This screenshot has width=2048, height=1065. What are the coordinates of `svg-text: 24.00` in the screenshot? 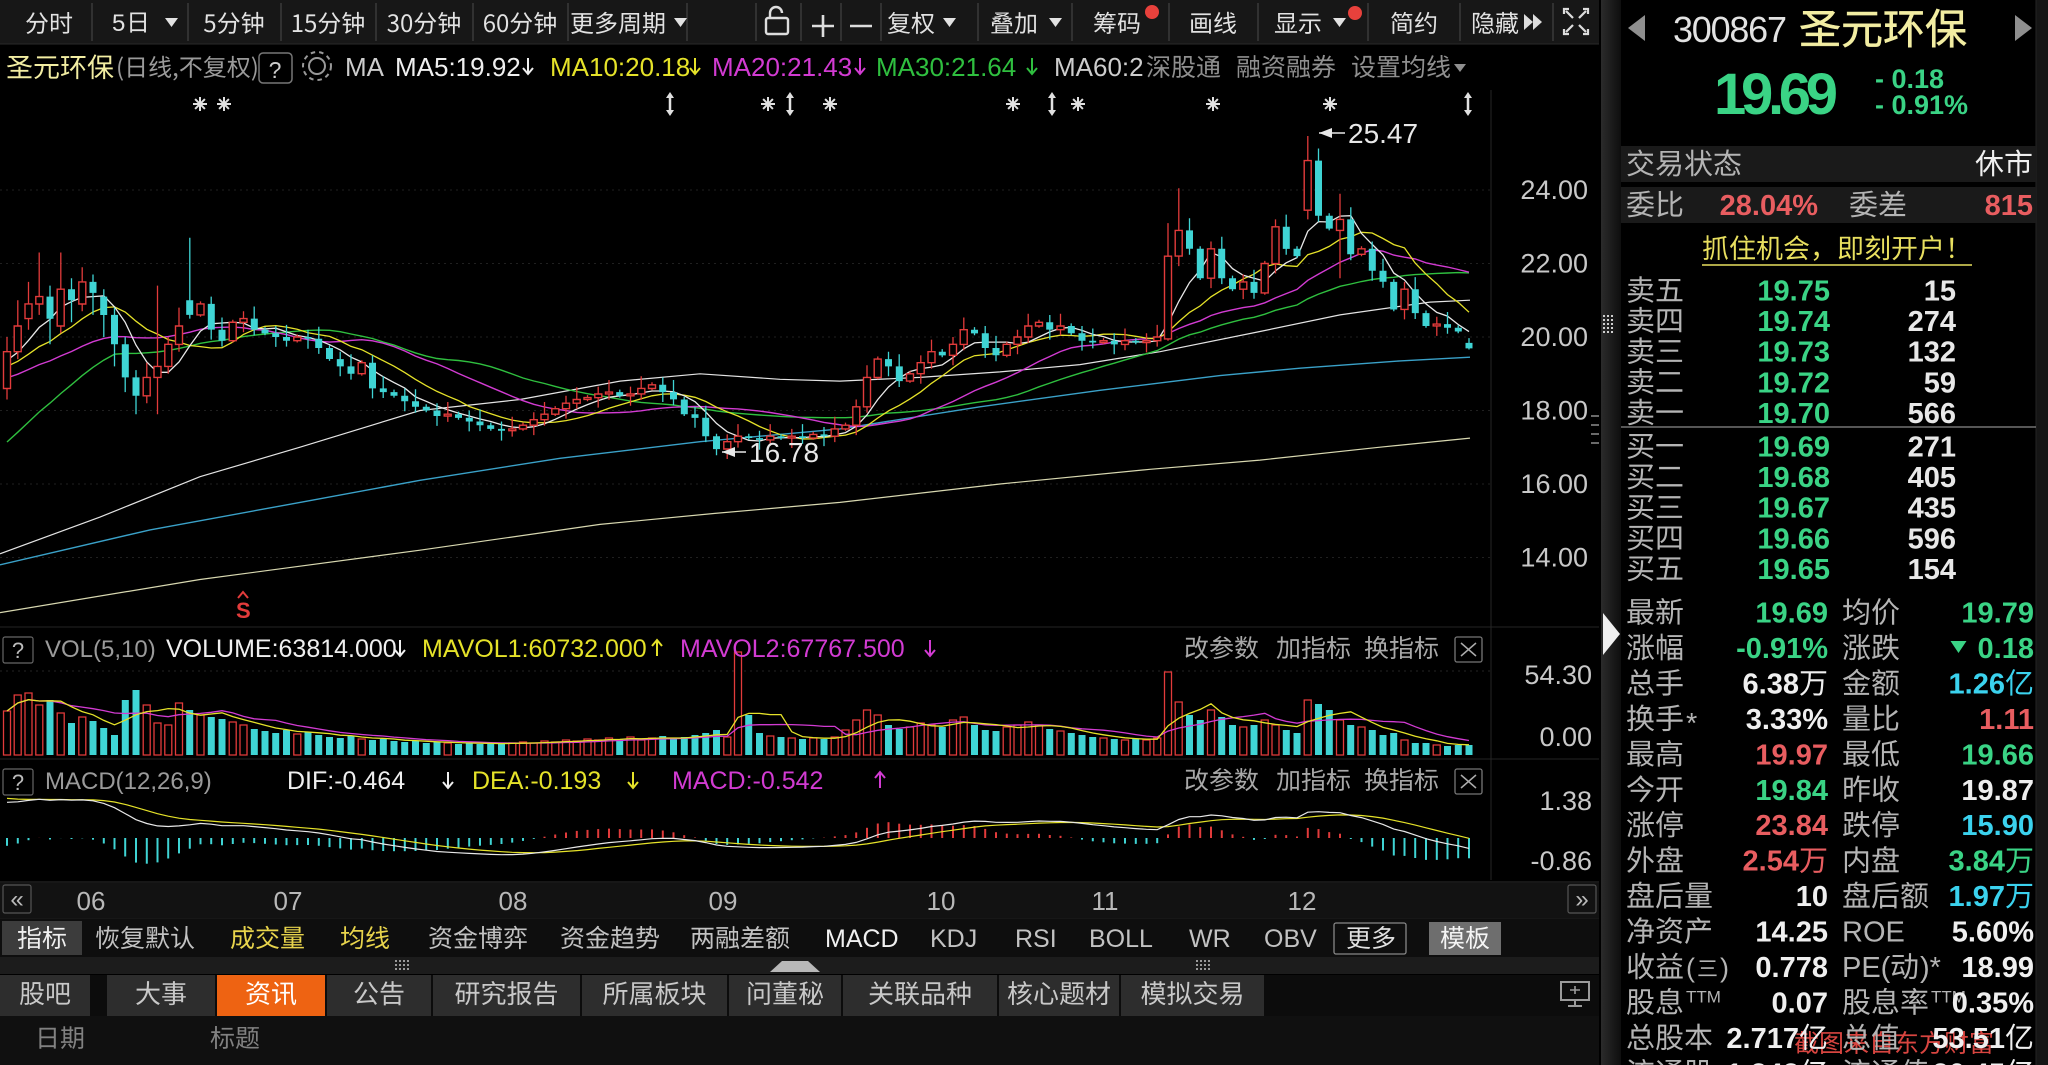 It's located at (1554, 190).